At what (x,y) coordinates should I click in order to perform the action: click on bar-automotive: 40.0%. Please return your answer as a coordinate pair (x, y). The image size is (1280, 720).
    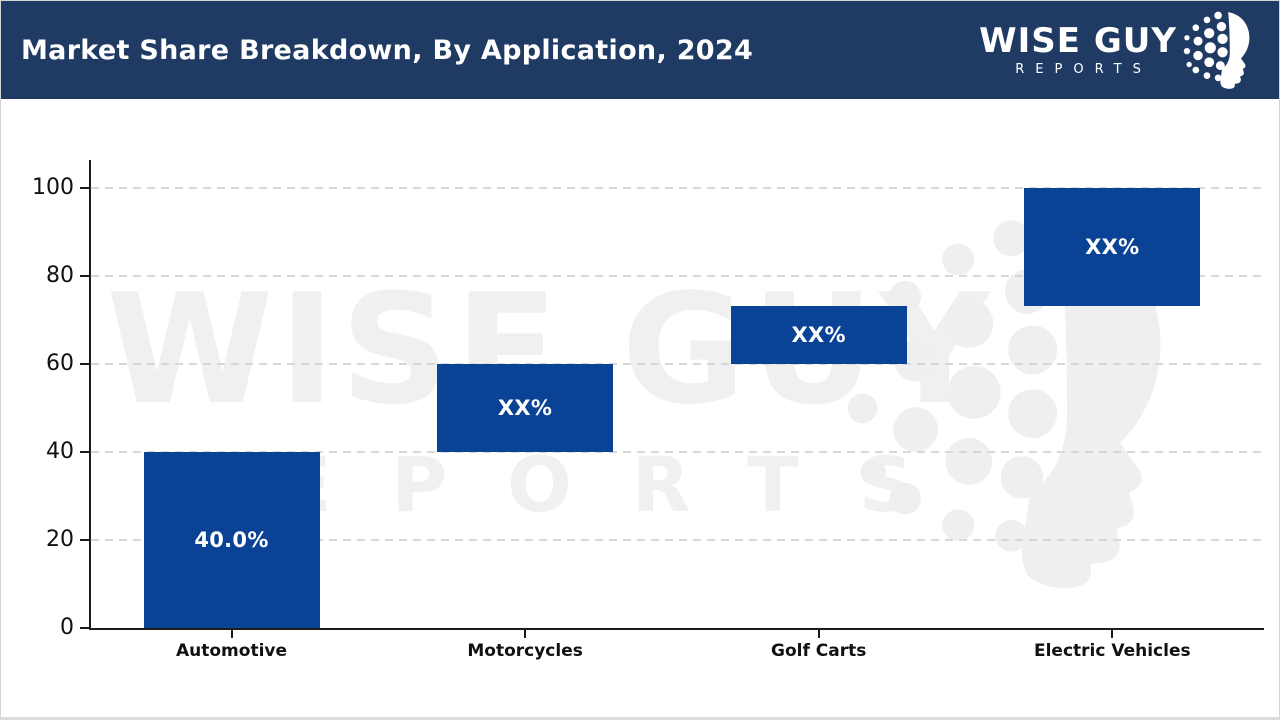
    Looking at the image, I should click on (231, 539).